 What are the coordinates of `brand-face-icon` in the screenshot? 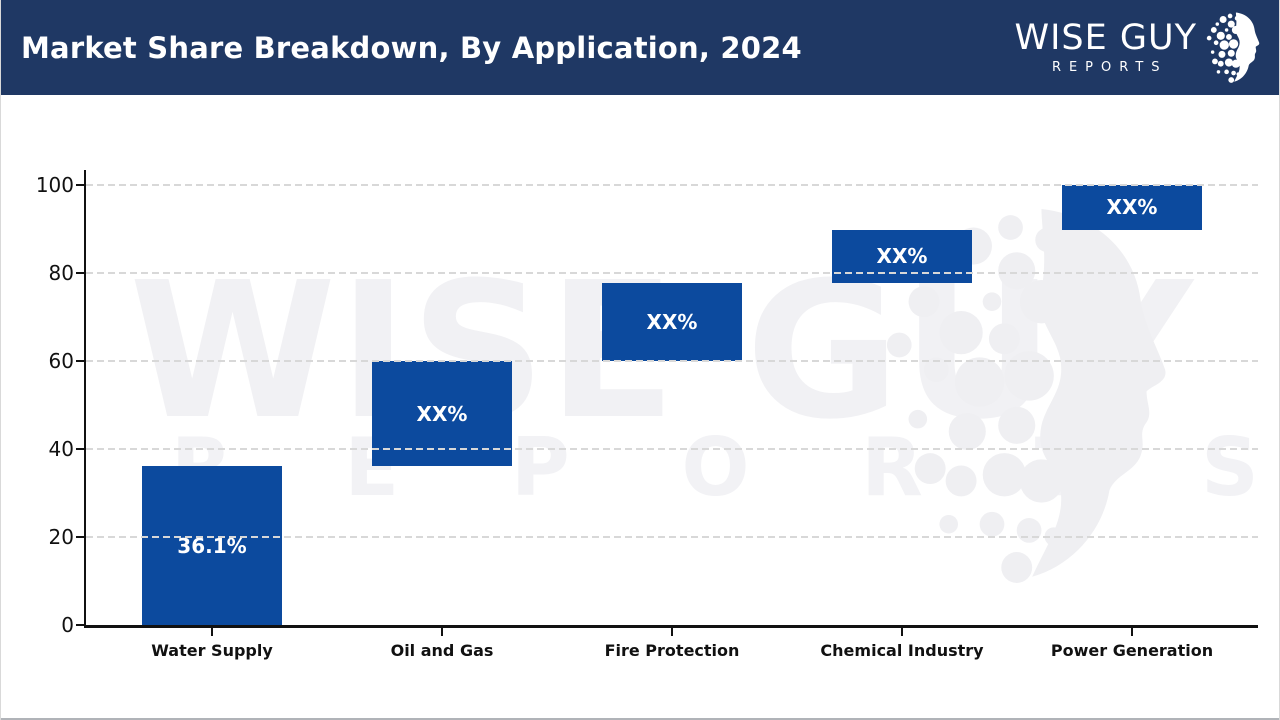 It's located at (1233, 47).